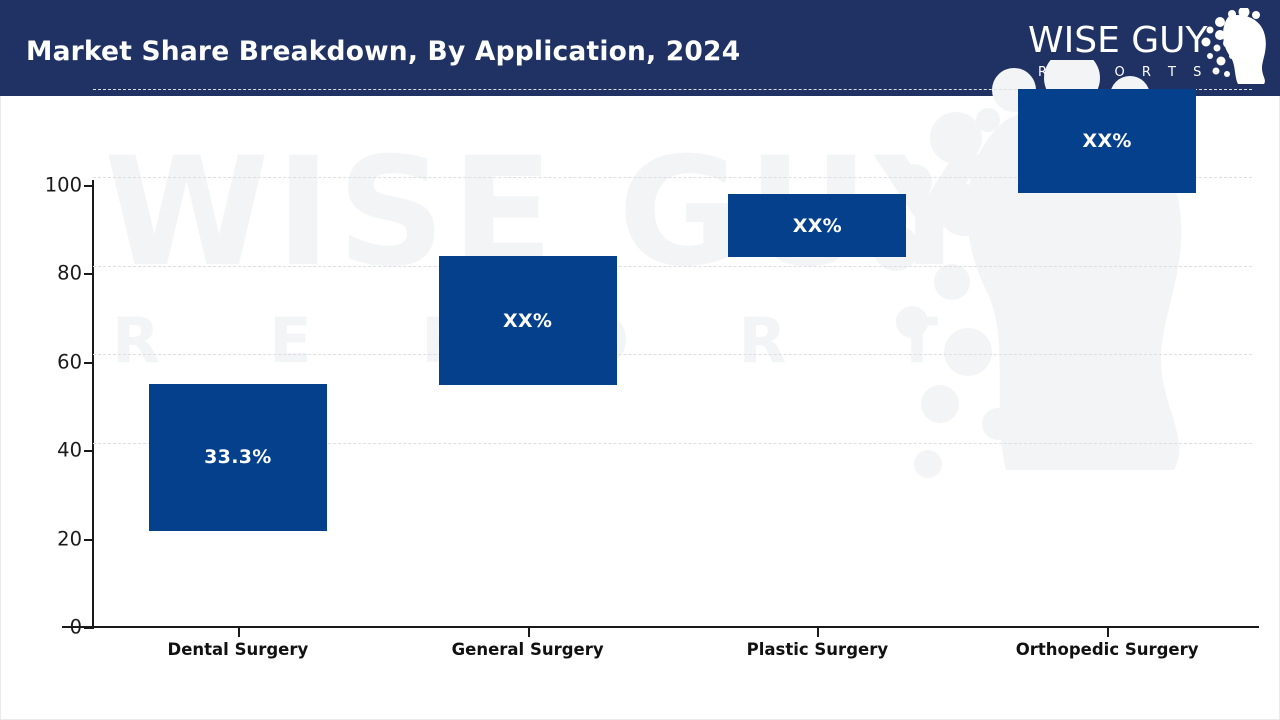 Image resolution: width=1280 pixels, height=720 pixels. I want to click on svg-text: R E P O R T S, so click(1123, 72).